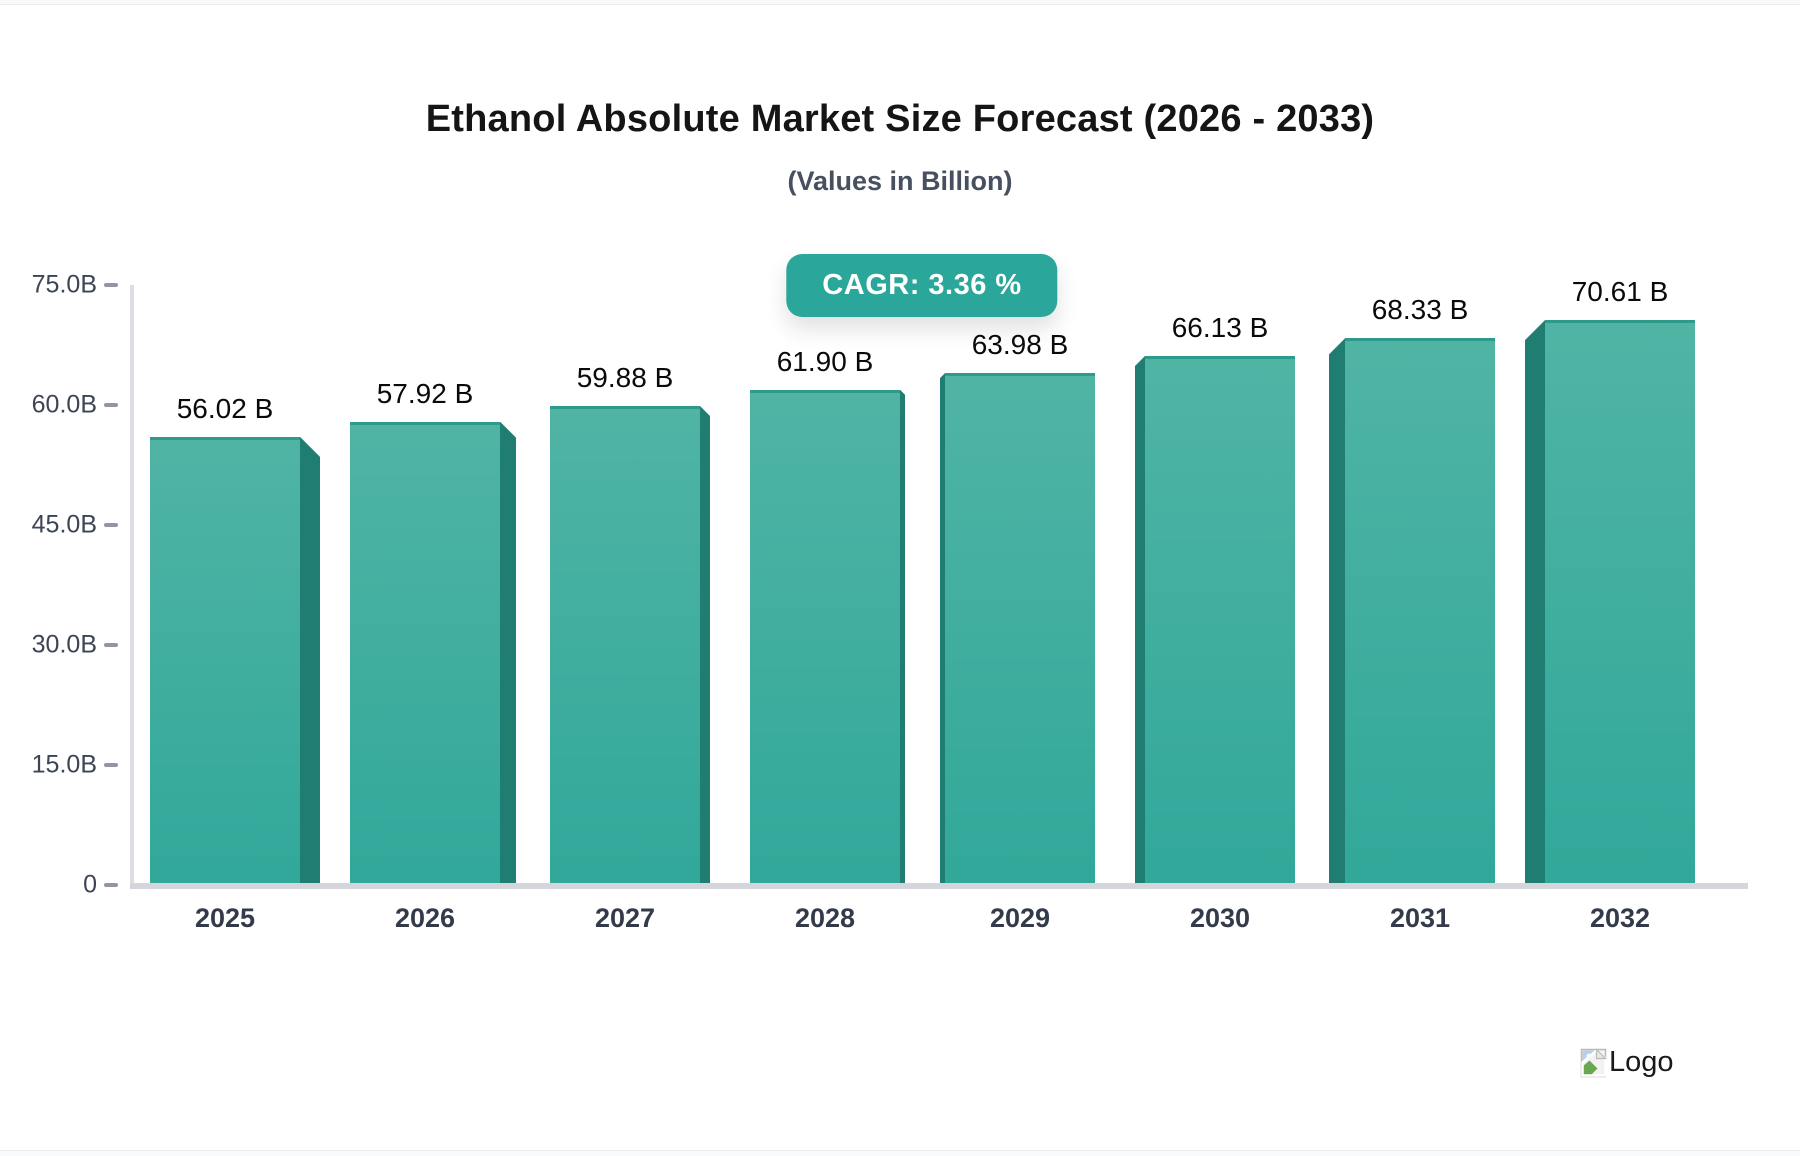 The image size is (1800, 1156). What do you see at coordinates (625, 645) in the screenshot?
I see `bar-2027` at bounding box center [625, 645].